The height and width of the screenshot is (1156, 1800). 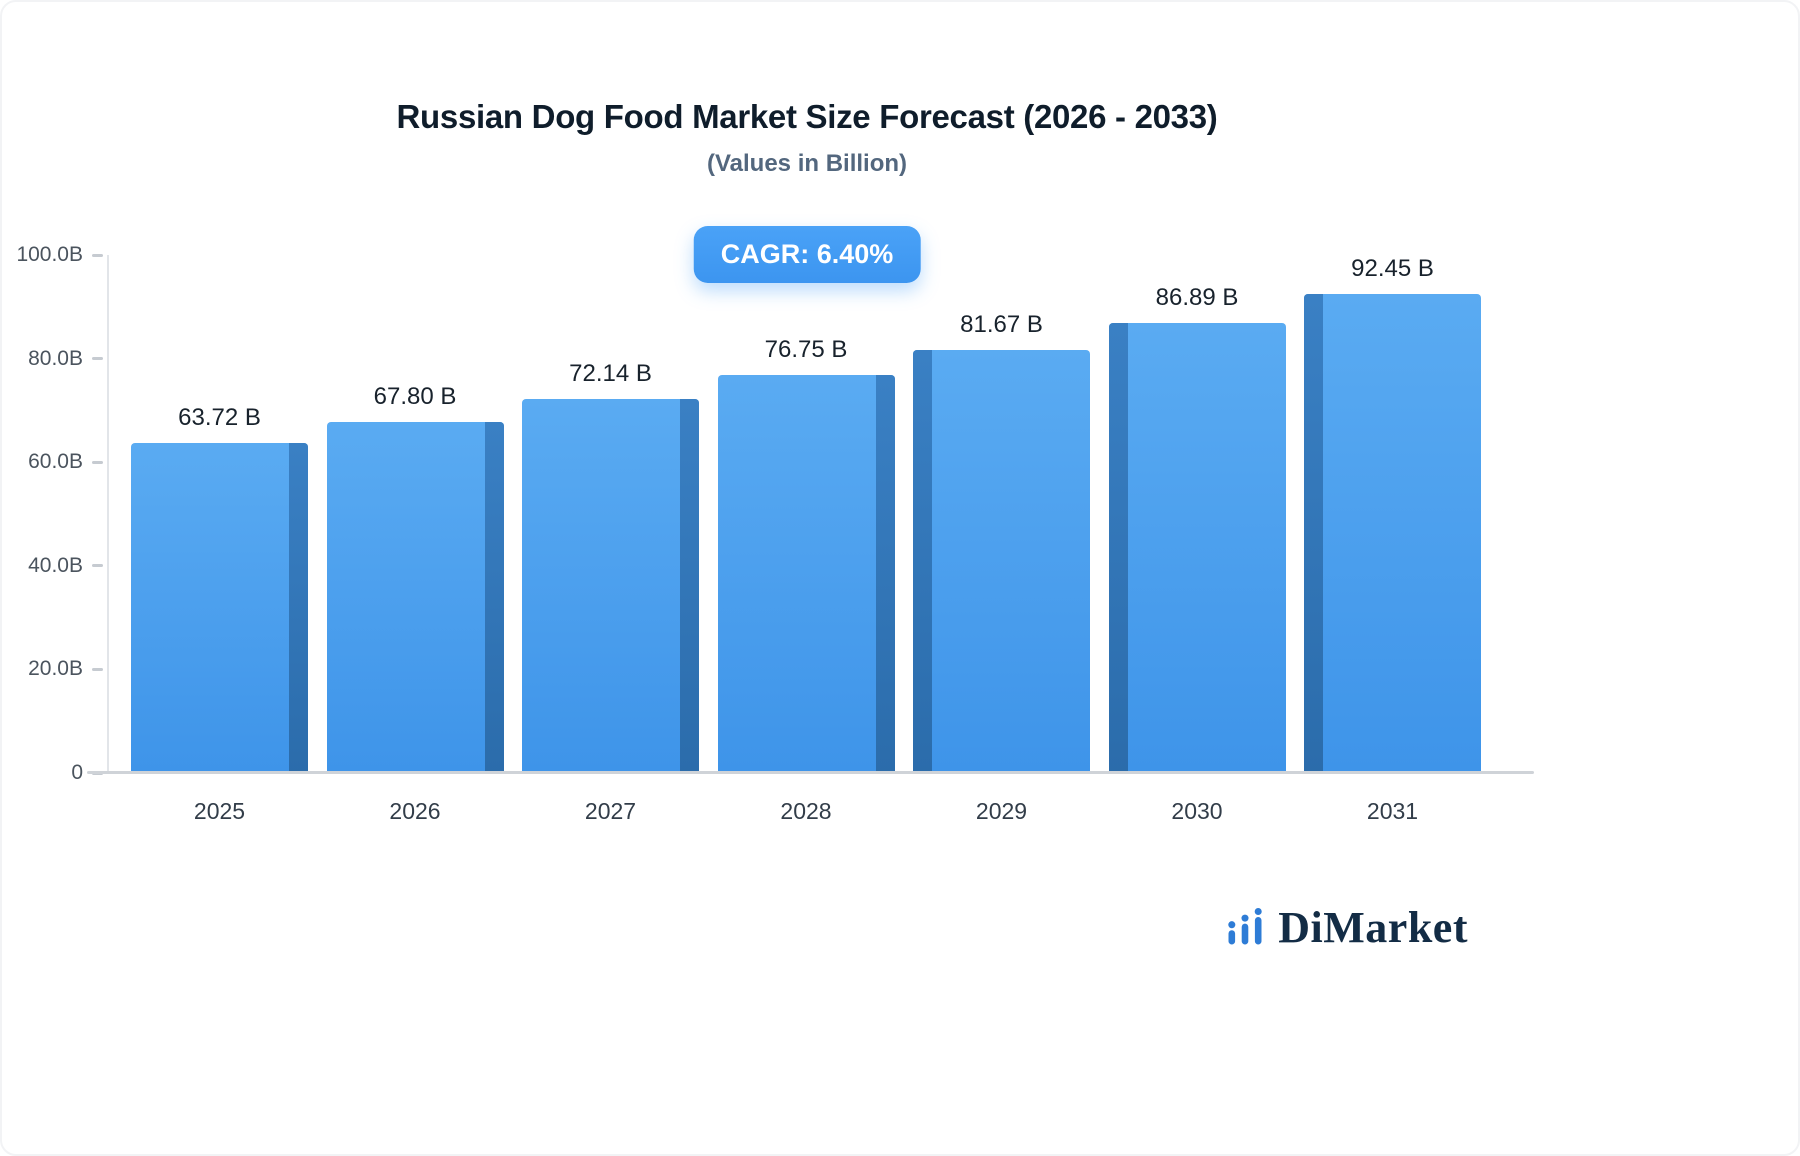 What do you see at coordinates (1197, 548) in the screenshot?
I see `bar-2030` at bounding box center [1197, 548].